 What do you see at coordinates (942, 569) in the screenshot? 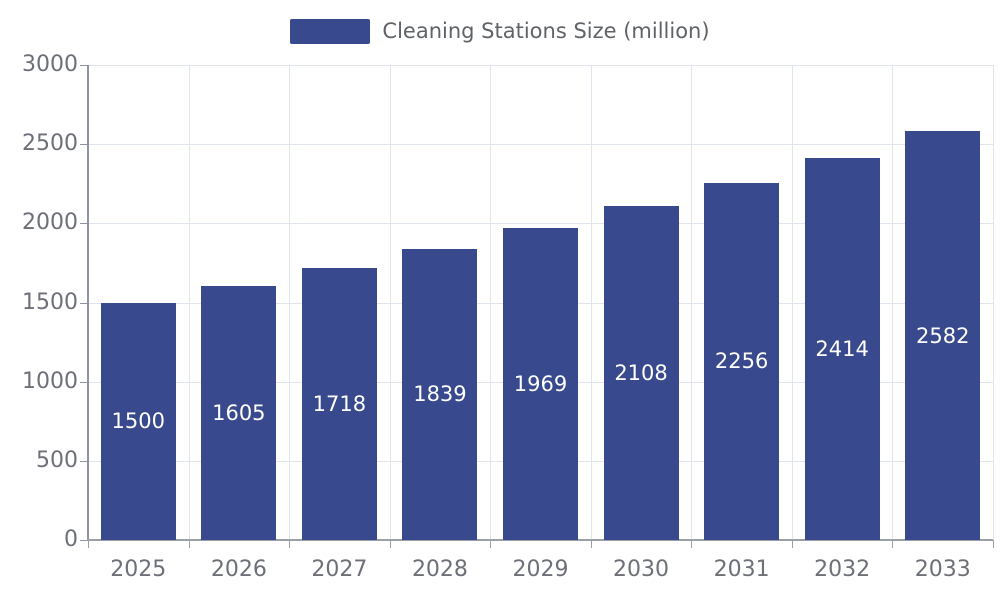
I see `x-axis-tick-label: 2033` at bounding box center [942, 569].